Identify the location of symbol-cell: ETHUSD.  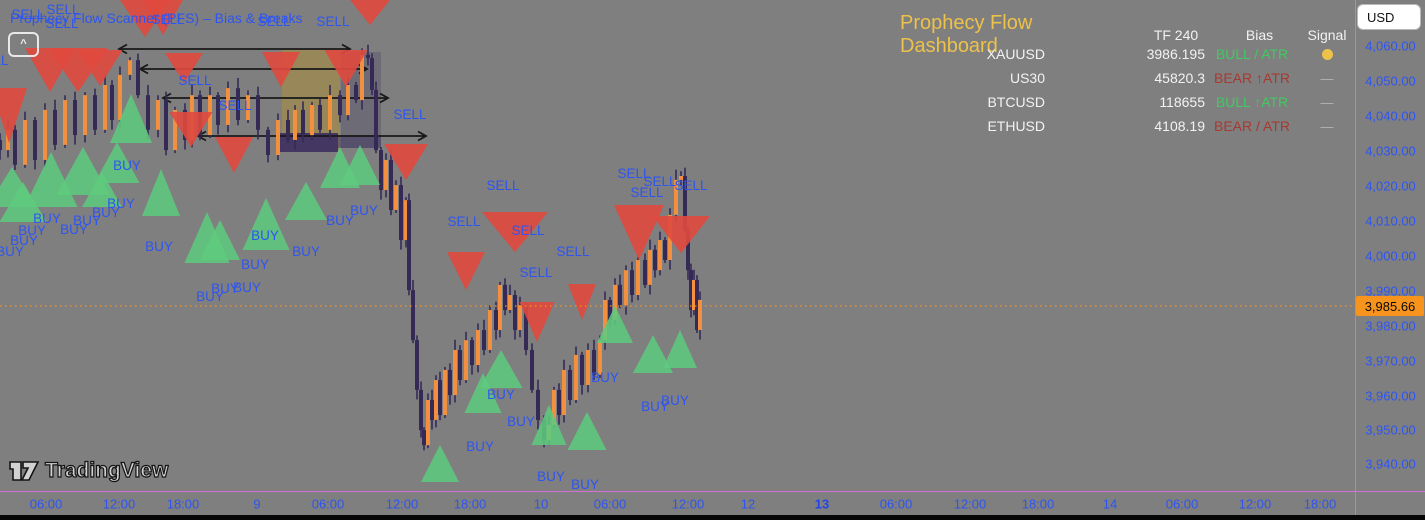
(1016, 126).